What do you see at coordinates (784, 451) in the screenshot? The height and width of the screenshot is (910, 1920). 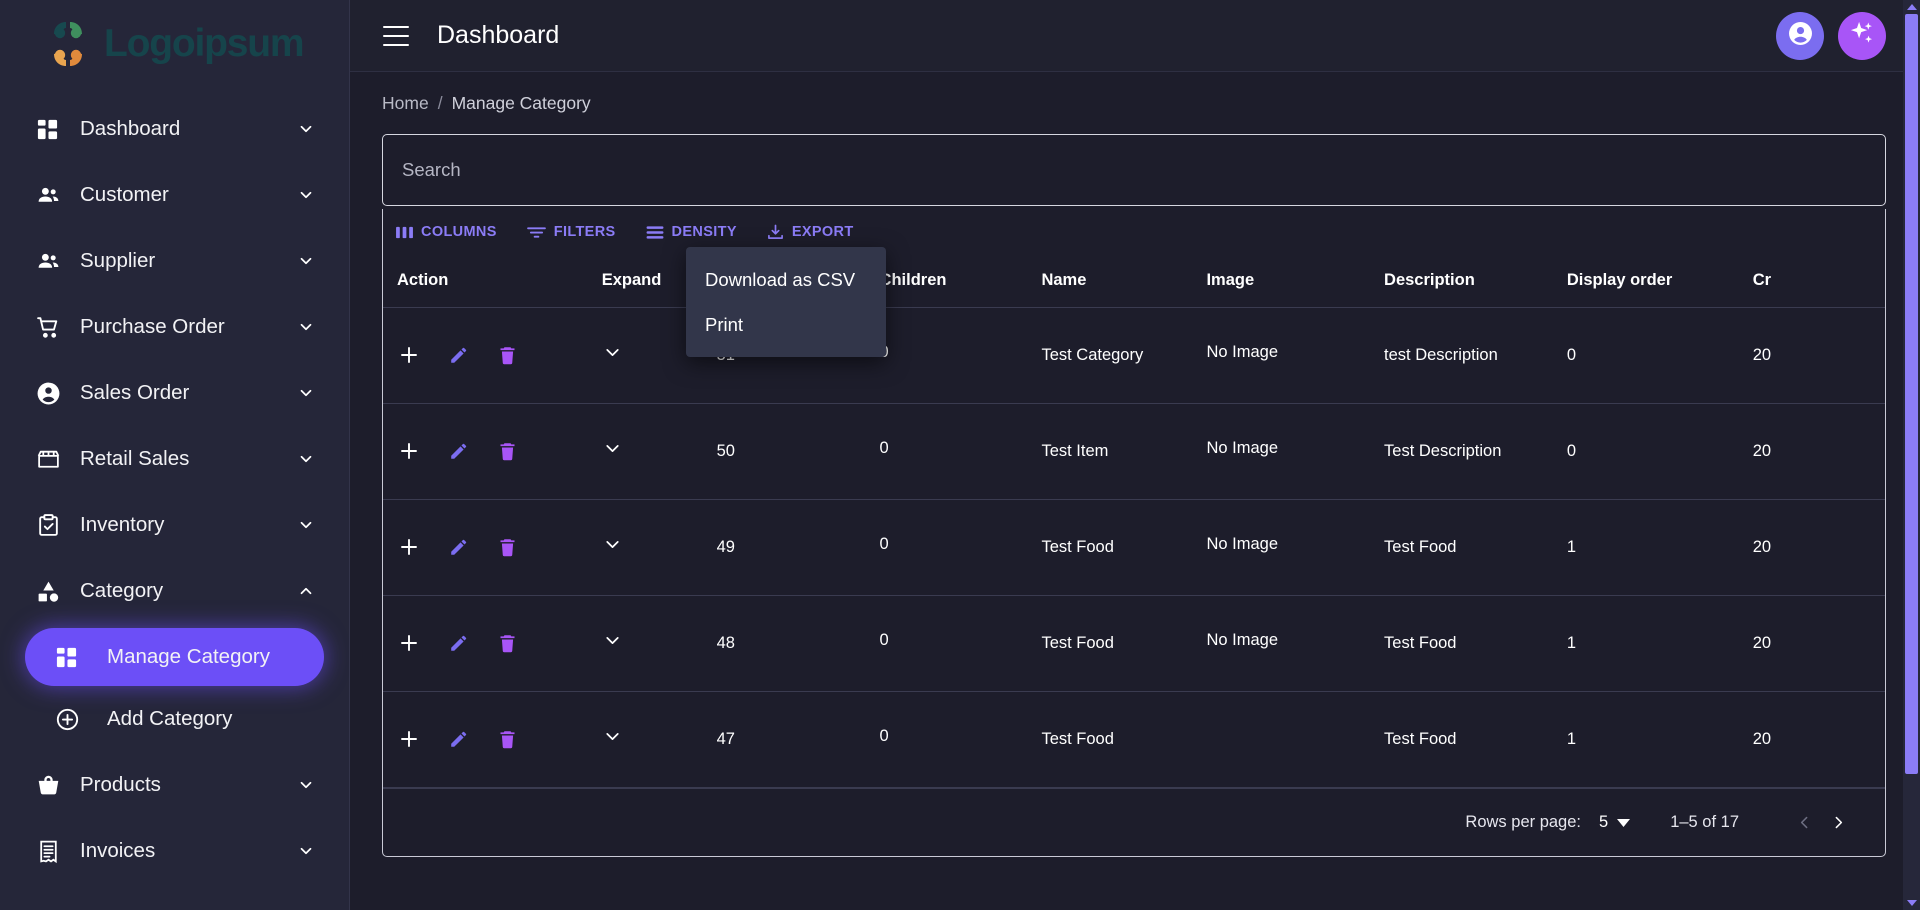 I see `cell-id: 50` at bounding box center [784, 451].